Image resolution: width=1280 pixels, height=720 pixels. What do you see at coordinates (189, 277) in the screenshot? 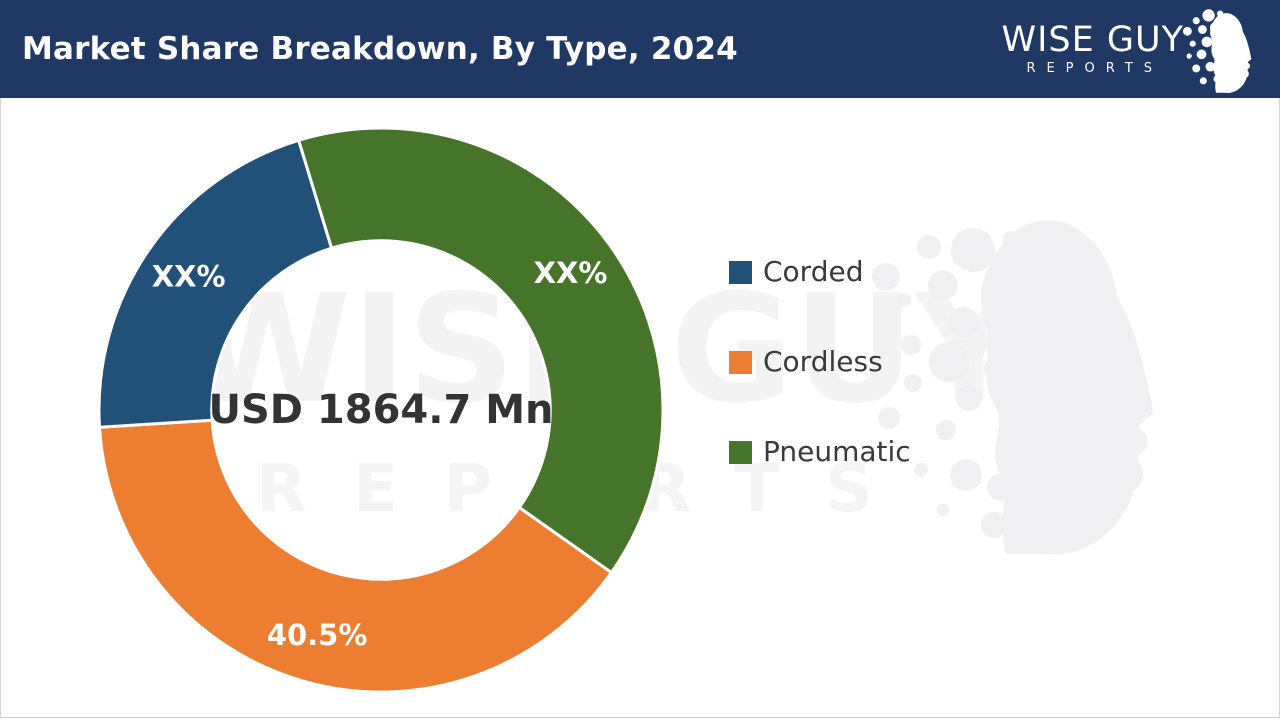
I see `slice-label-corded: XX%` at bounding box center [189, 277].